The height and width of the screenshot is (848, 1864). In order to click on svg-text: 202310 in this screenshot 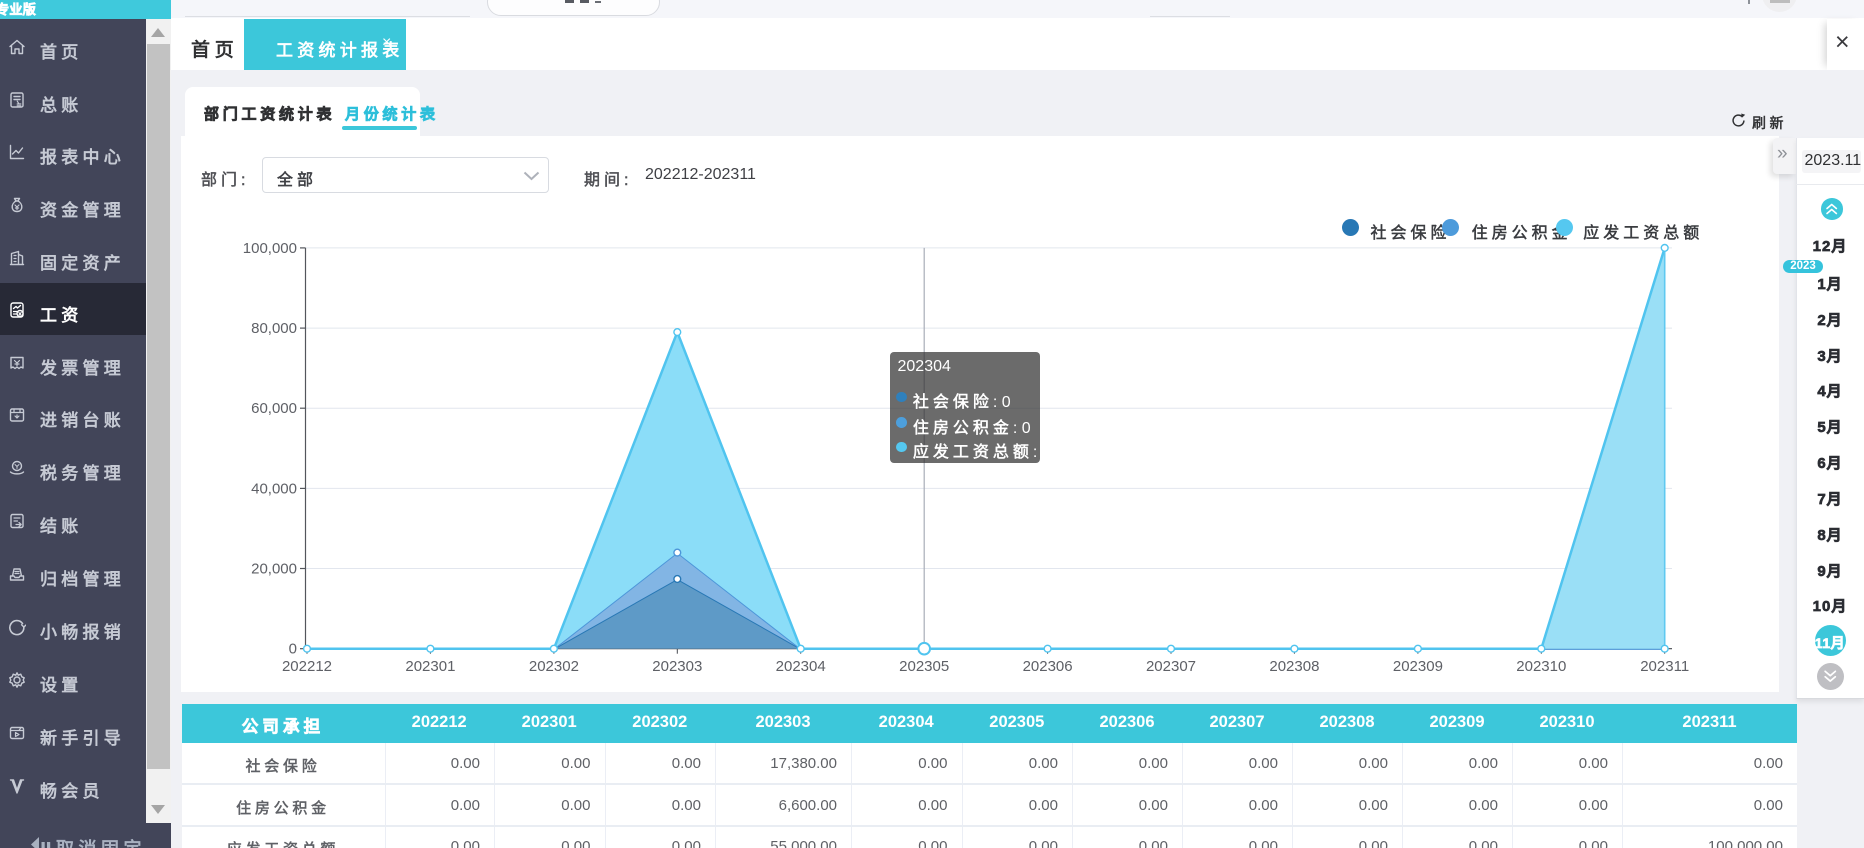, I will do `click(1541, 666)`.